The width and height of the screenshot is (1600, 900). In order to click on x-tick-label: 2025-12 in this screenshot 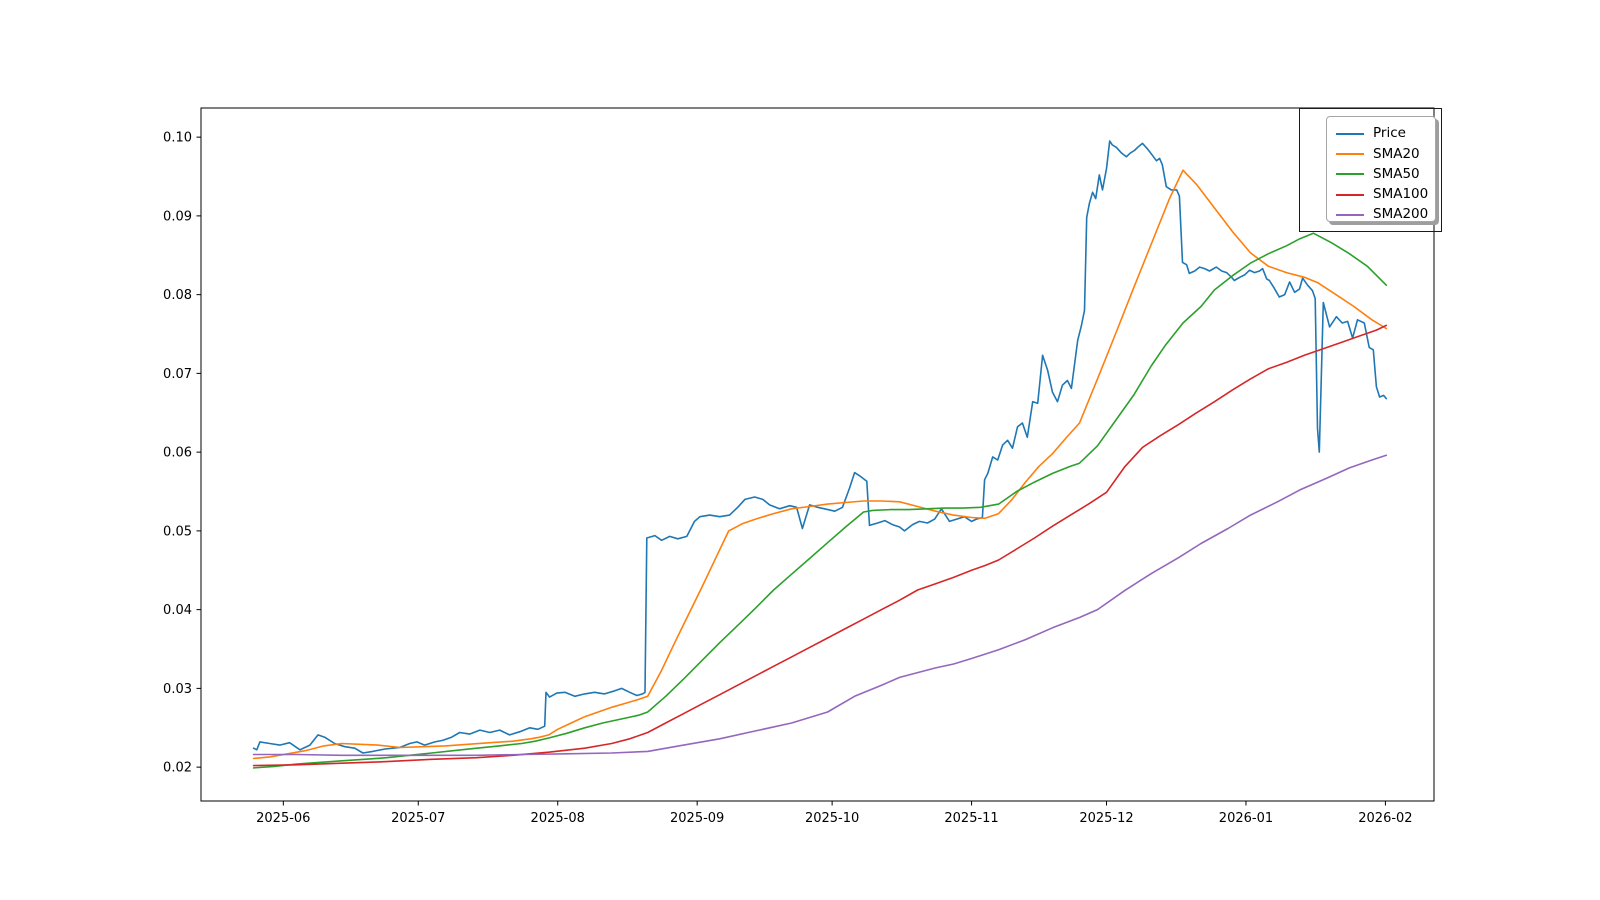, I will do `click(1106, 818)`.